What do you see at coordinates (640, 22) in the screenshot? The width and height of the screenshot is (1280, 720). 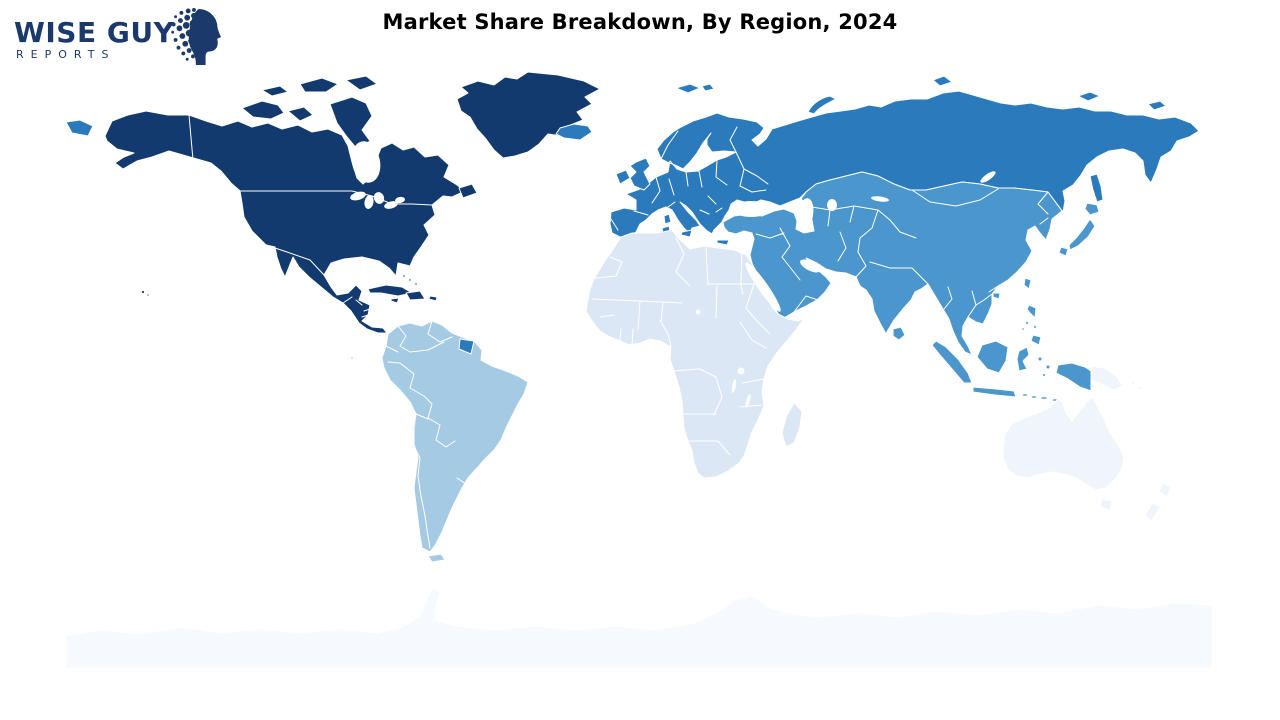 I see `chart-title: Market Share Breakdown, By Region, 2024` at bounding box center [640, 22].